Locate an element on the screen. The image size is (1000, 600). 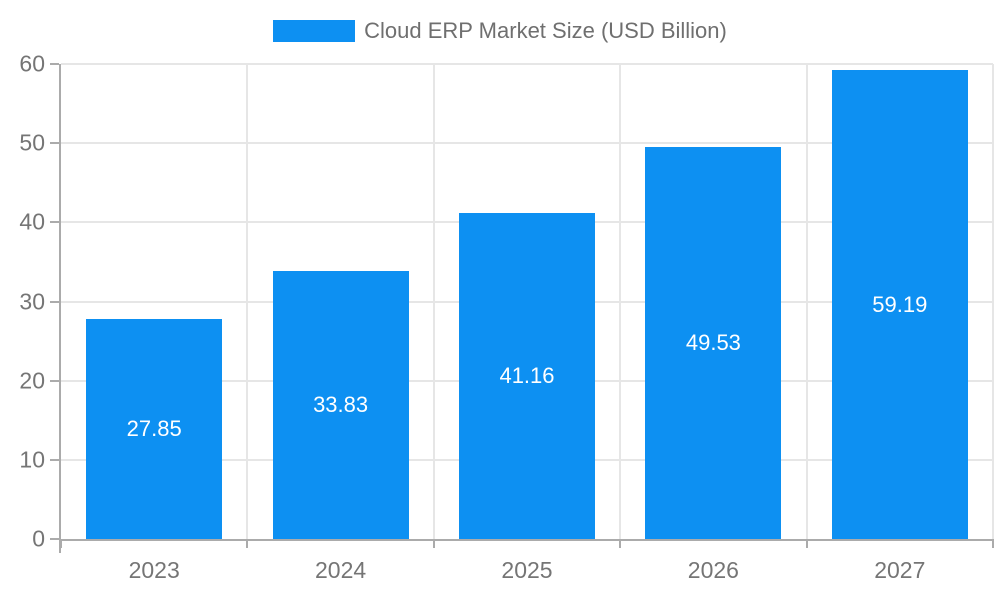
bar-value-label: 27.85 is located at coordinates (154, 428).